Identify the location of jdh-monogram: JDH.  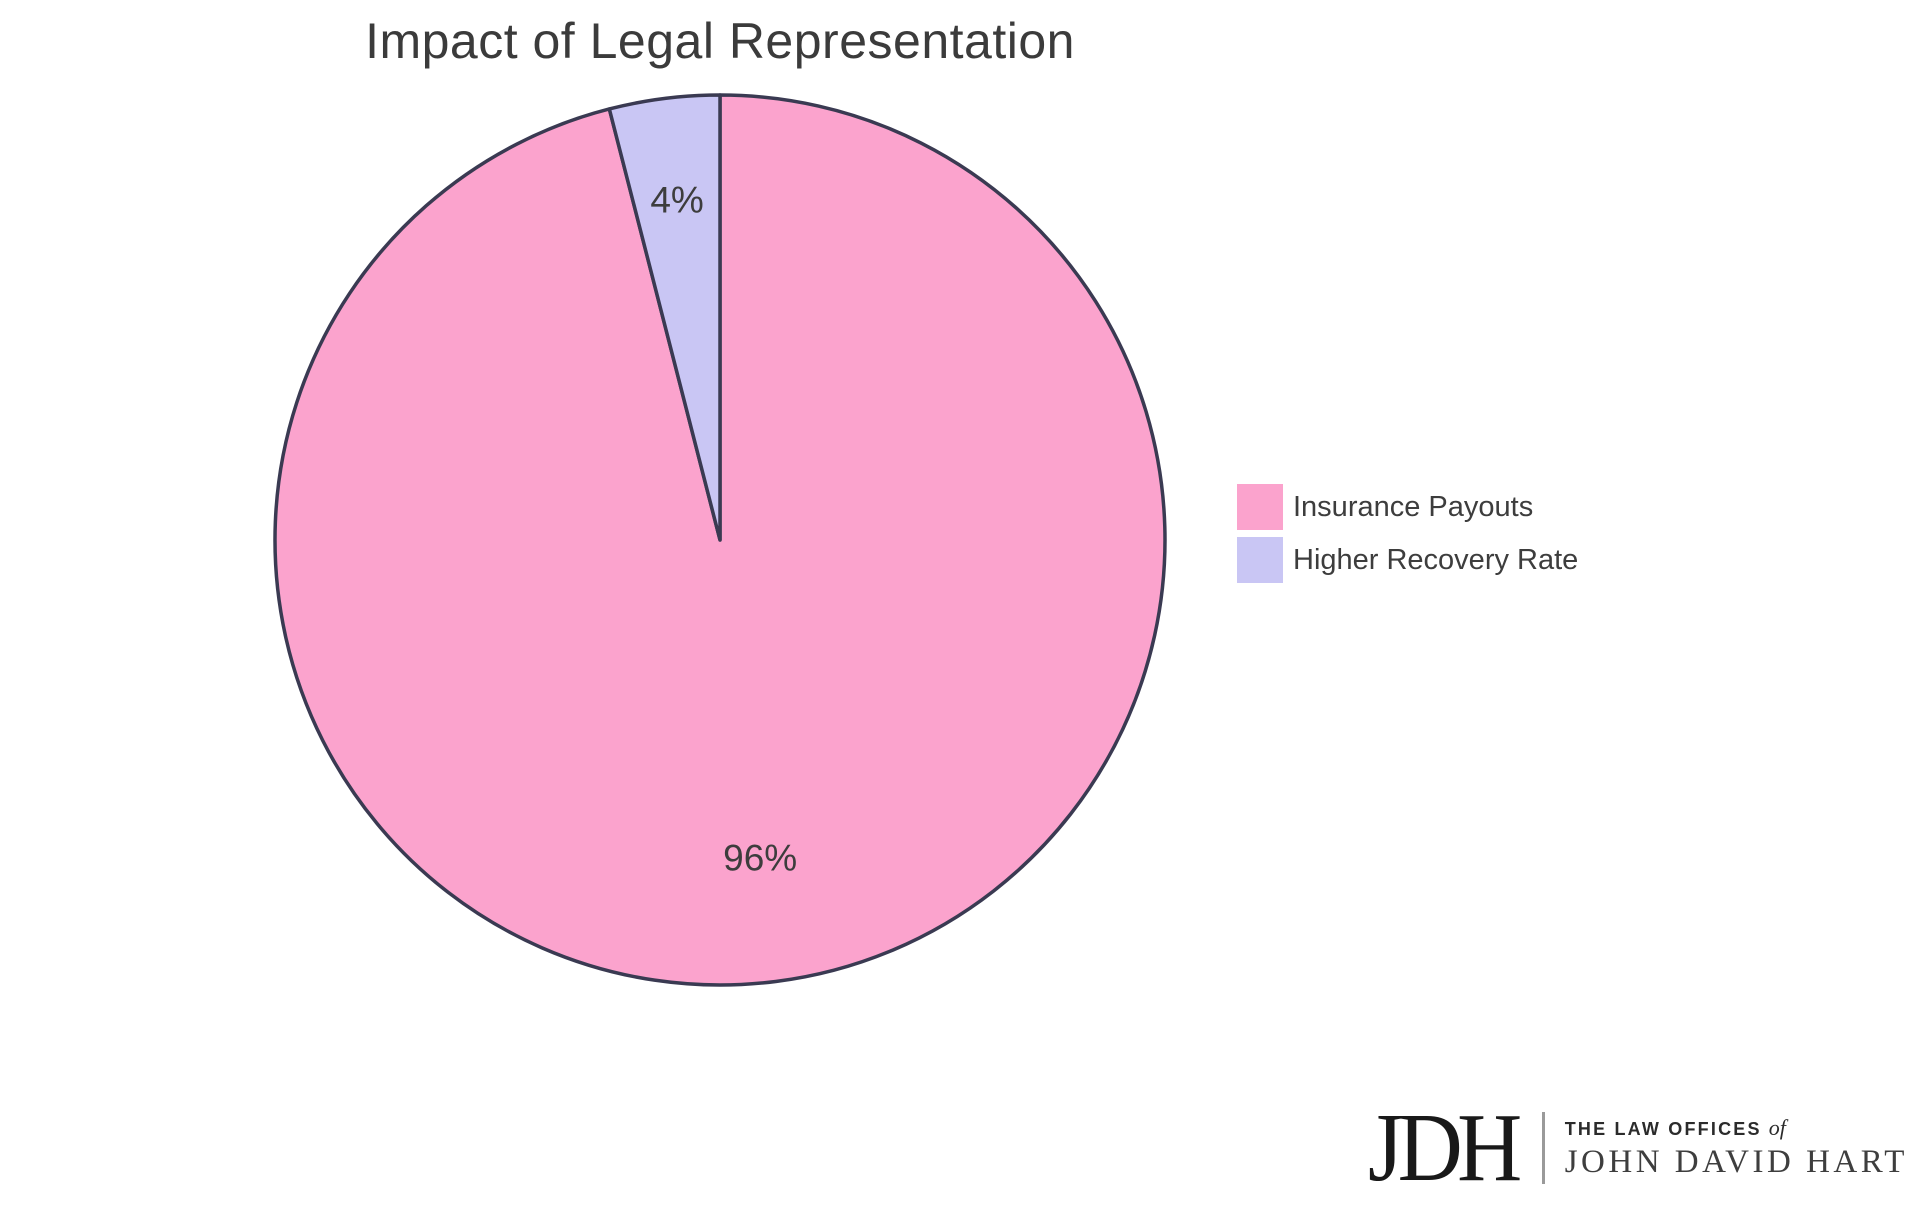
(1445, 1148).